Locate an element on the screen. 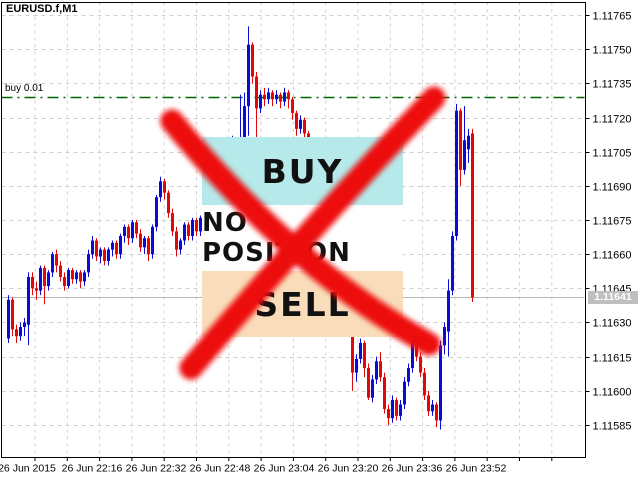 This screenshot has width=640, height=480. price-axis-label: 1.11690 is located at coordinates (612, 188).